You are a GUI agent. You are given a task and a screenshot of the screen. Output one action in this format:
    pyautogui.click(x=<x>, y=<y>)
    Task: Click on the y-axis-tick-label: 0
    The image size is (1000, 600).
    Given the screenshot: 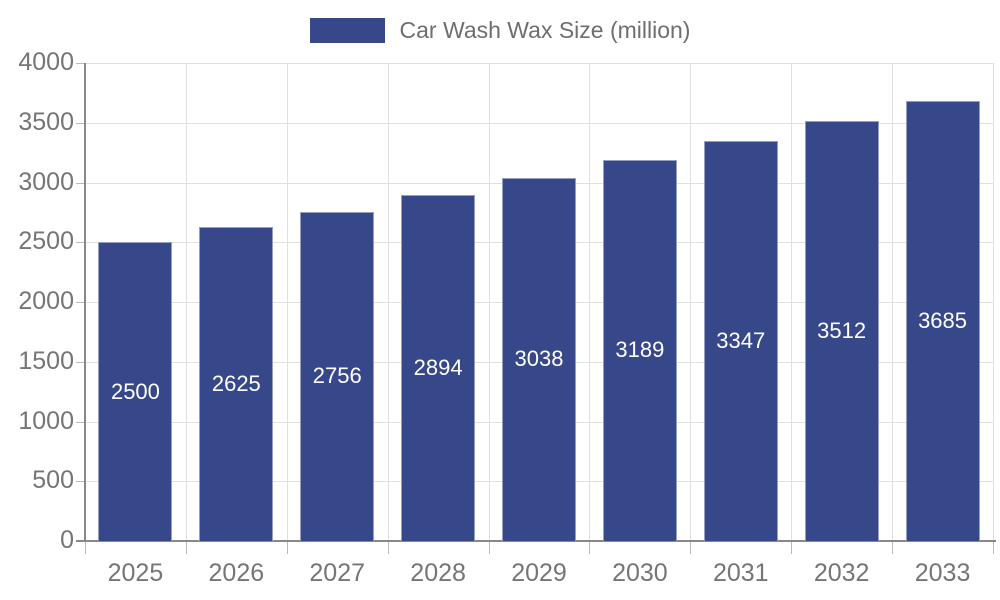 What is the action you would take?
    pyautogui.click(x=67, y=539)
    